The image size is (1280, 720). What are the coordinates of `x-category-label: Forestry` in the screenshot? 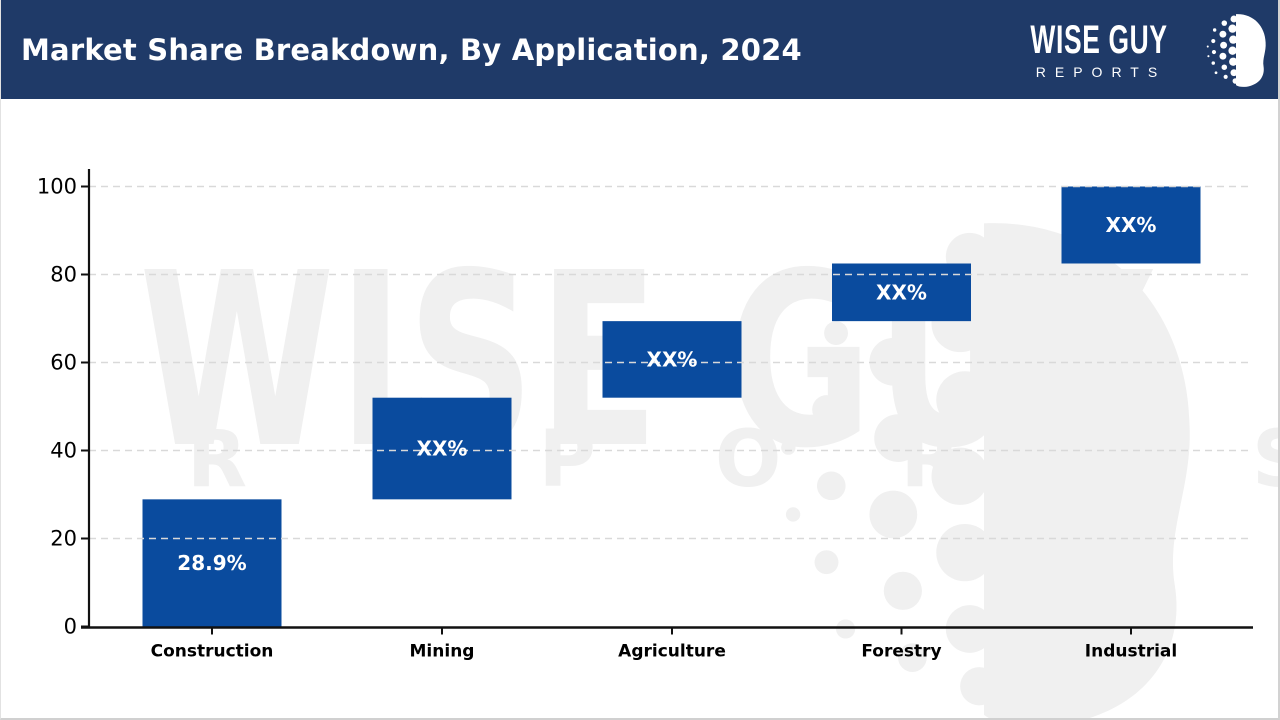 It's located at (901, 652).